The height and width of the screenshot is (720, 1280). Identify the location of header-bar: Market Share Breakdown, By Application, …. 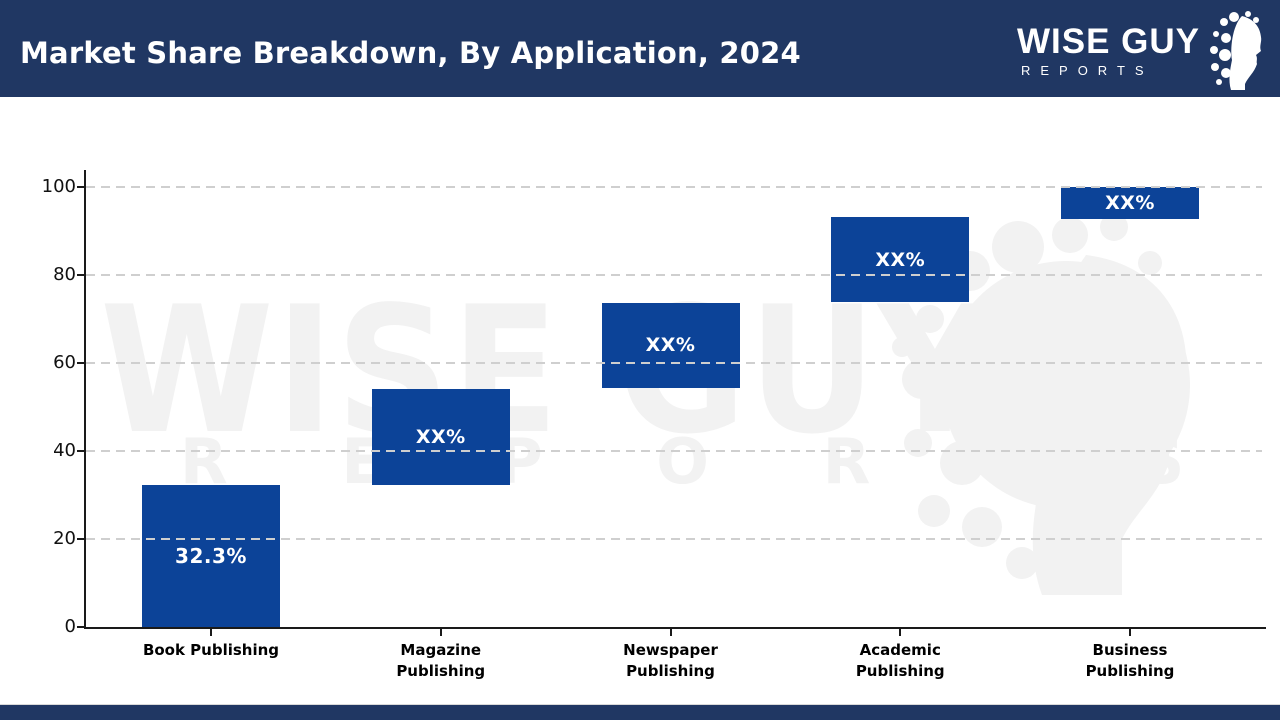
(640, 48).